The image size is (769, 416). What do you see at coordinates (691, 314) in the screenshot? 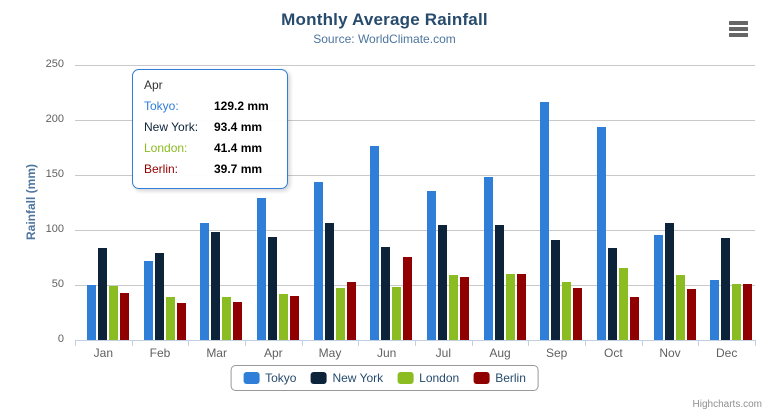
I see `bar-berlin-nov` at bounding box center [691, 314].